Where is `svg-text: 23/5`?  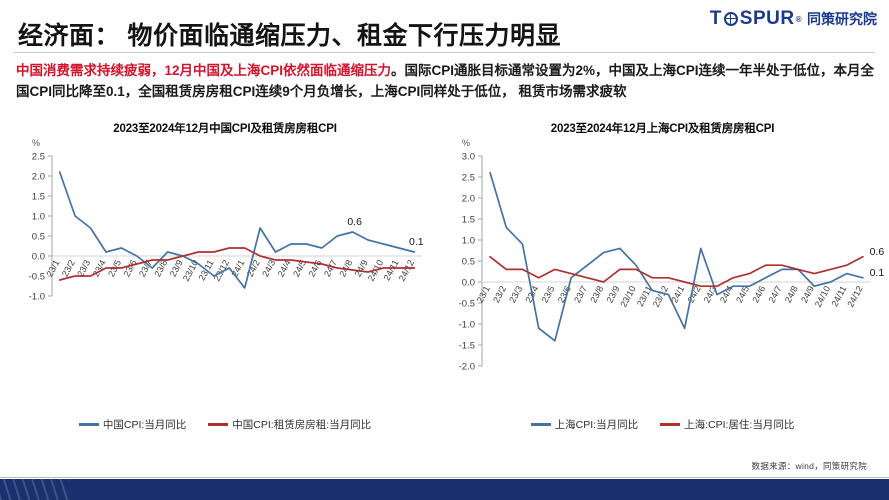
svg-text: 23/5 is located at coordinates (548, 294).